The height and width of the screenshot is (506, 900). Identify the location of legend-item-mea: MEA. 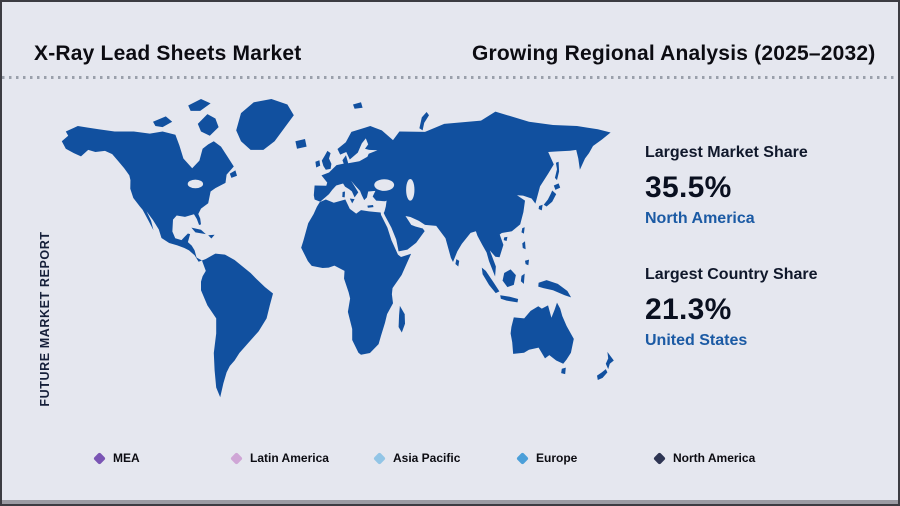
(116, 458).